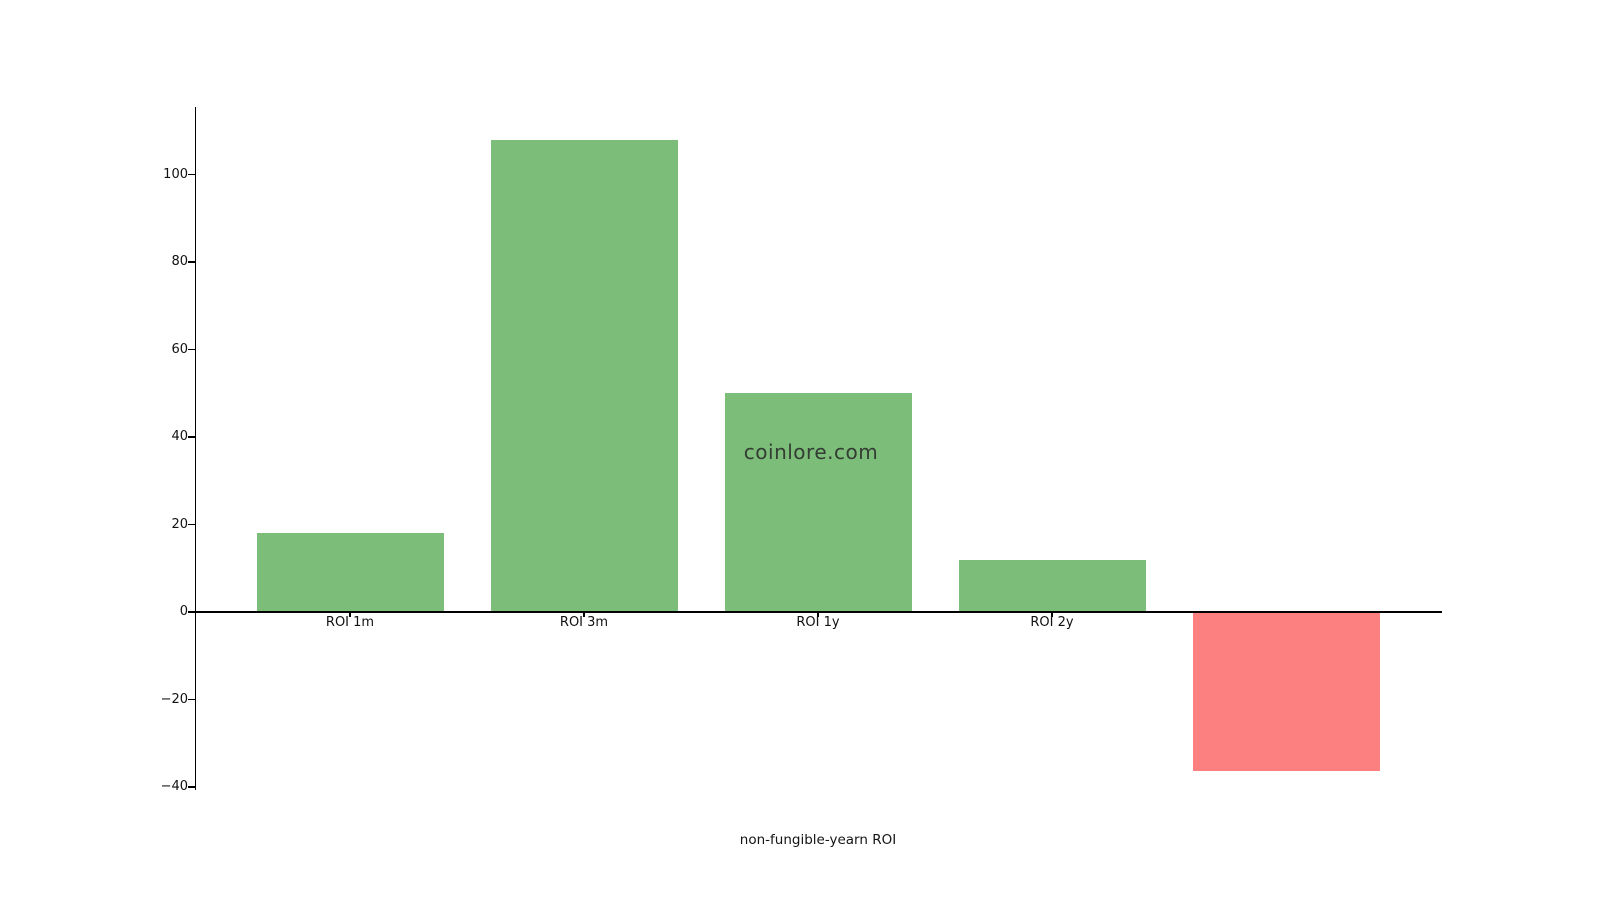  I want to click on x-tick-label-roi-2y: ROI 2y, so click(1052, 622).